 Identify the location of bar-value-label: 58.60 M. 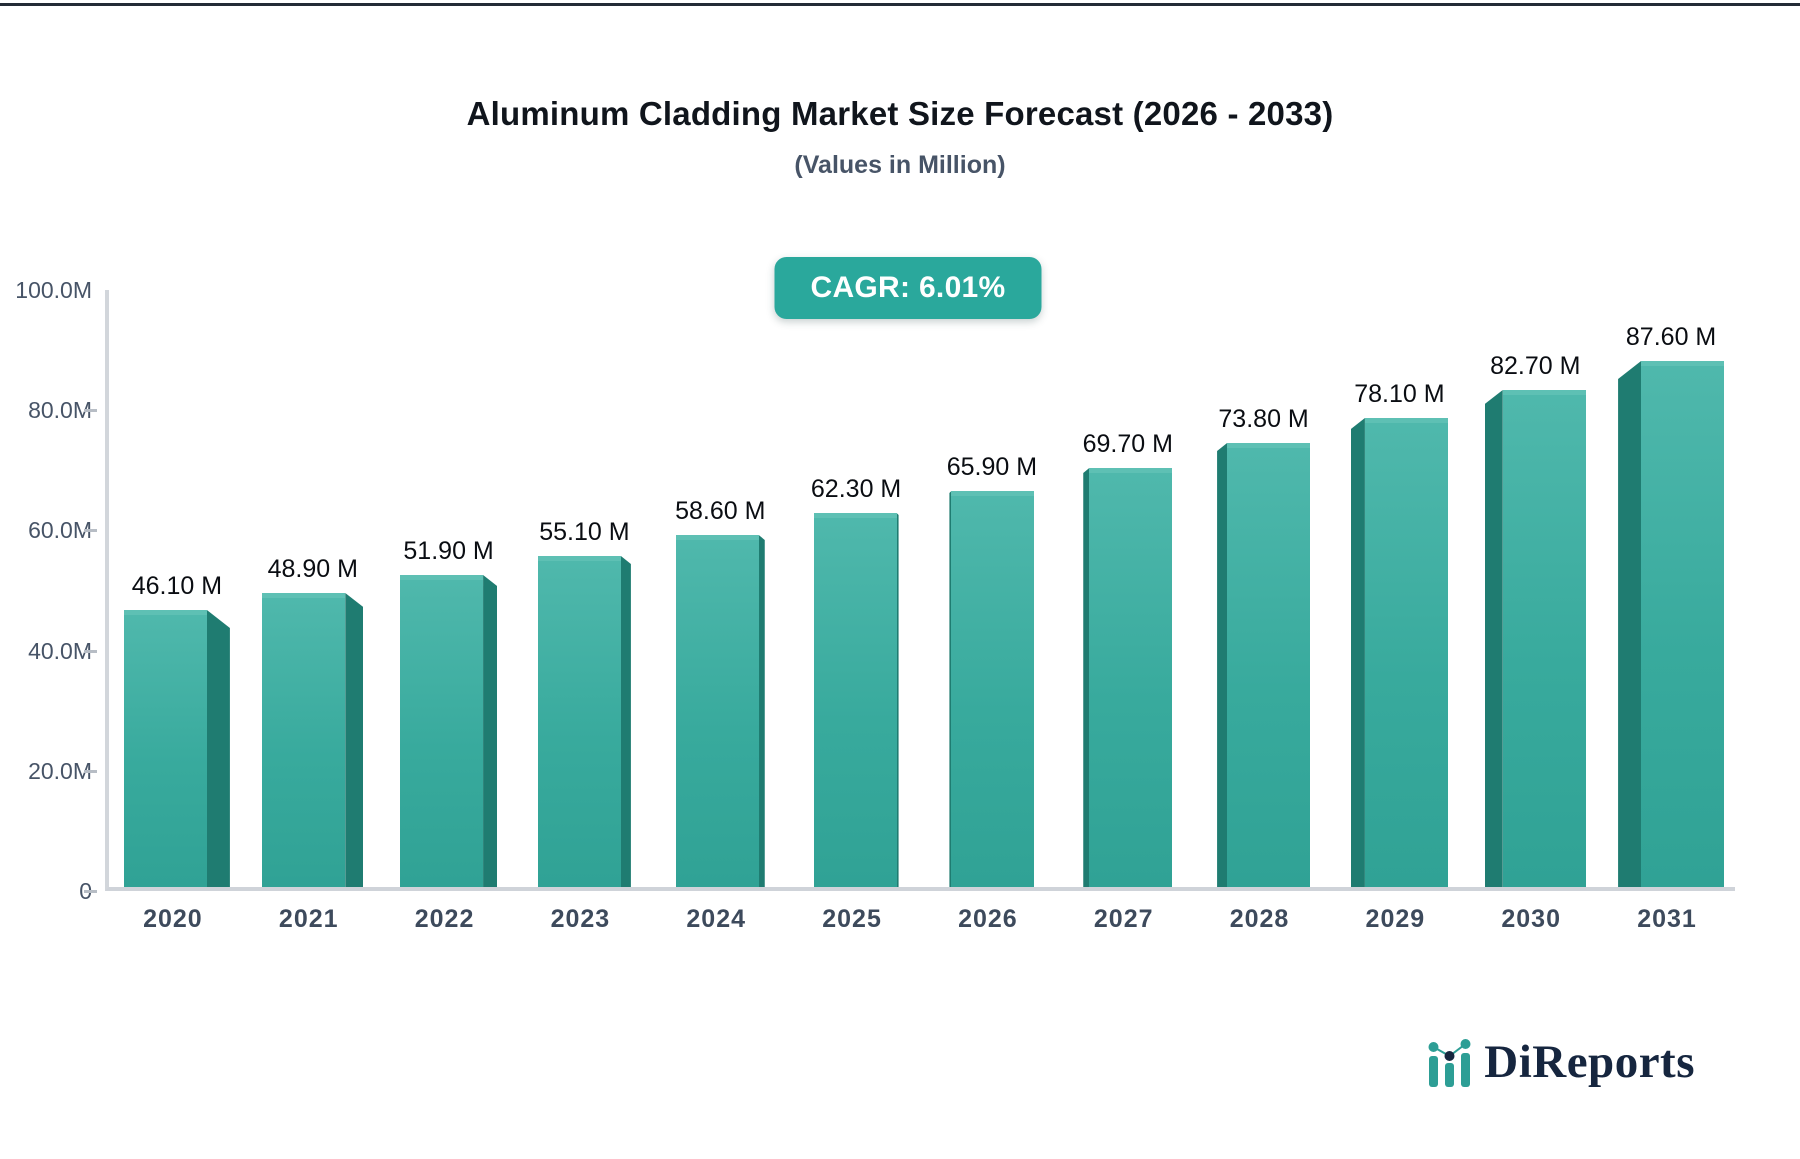
(720, 511).